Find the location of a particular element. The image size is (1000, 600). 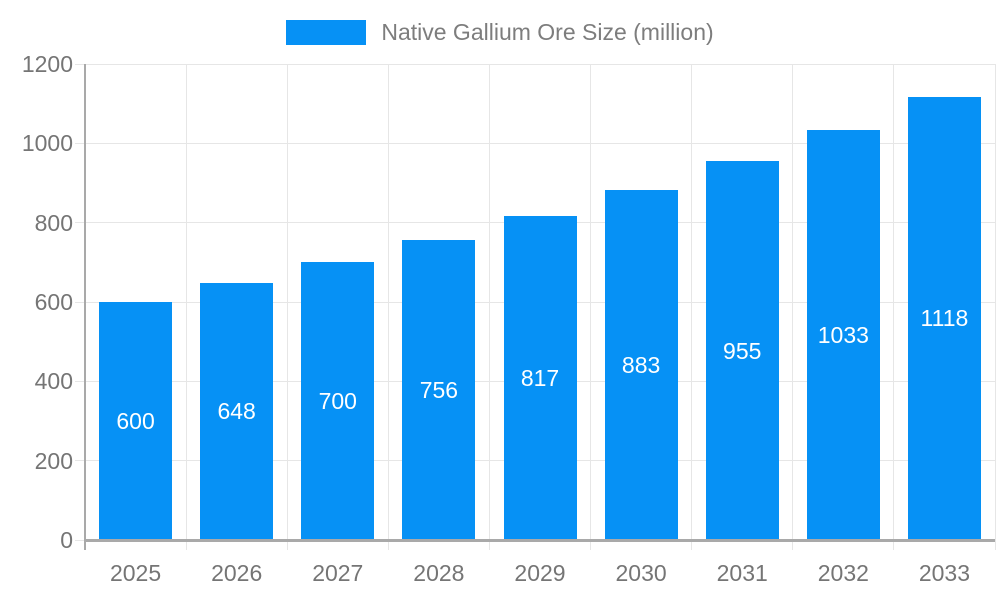

legend-swatch is located at coordinates (326, 32).